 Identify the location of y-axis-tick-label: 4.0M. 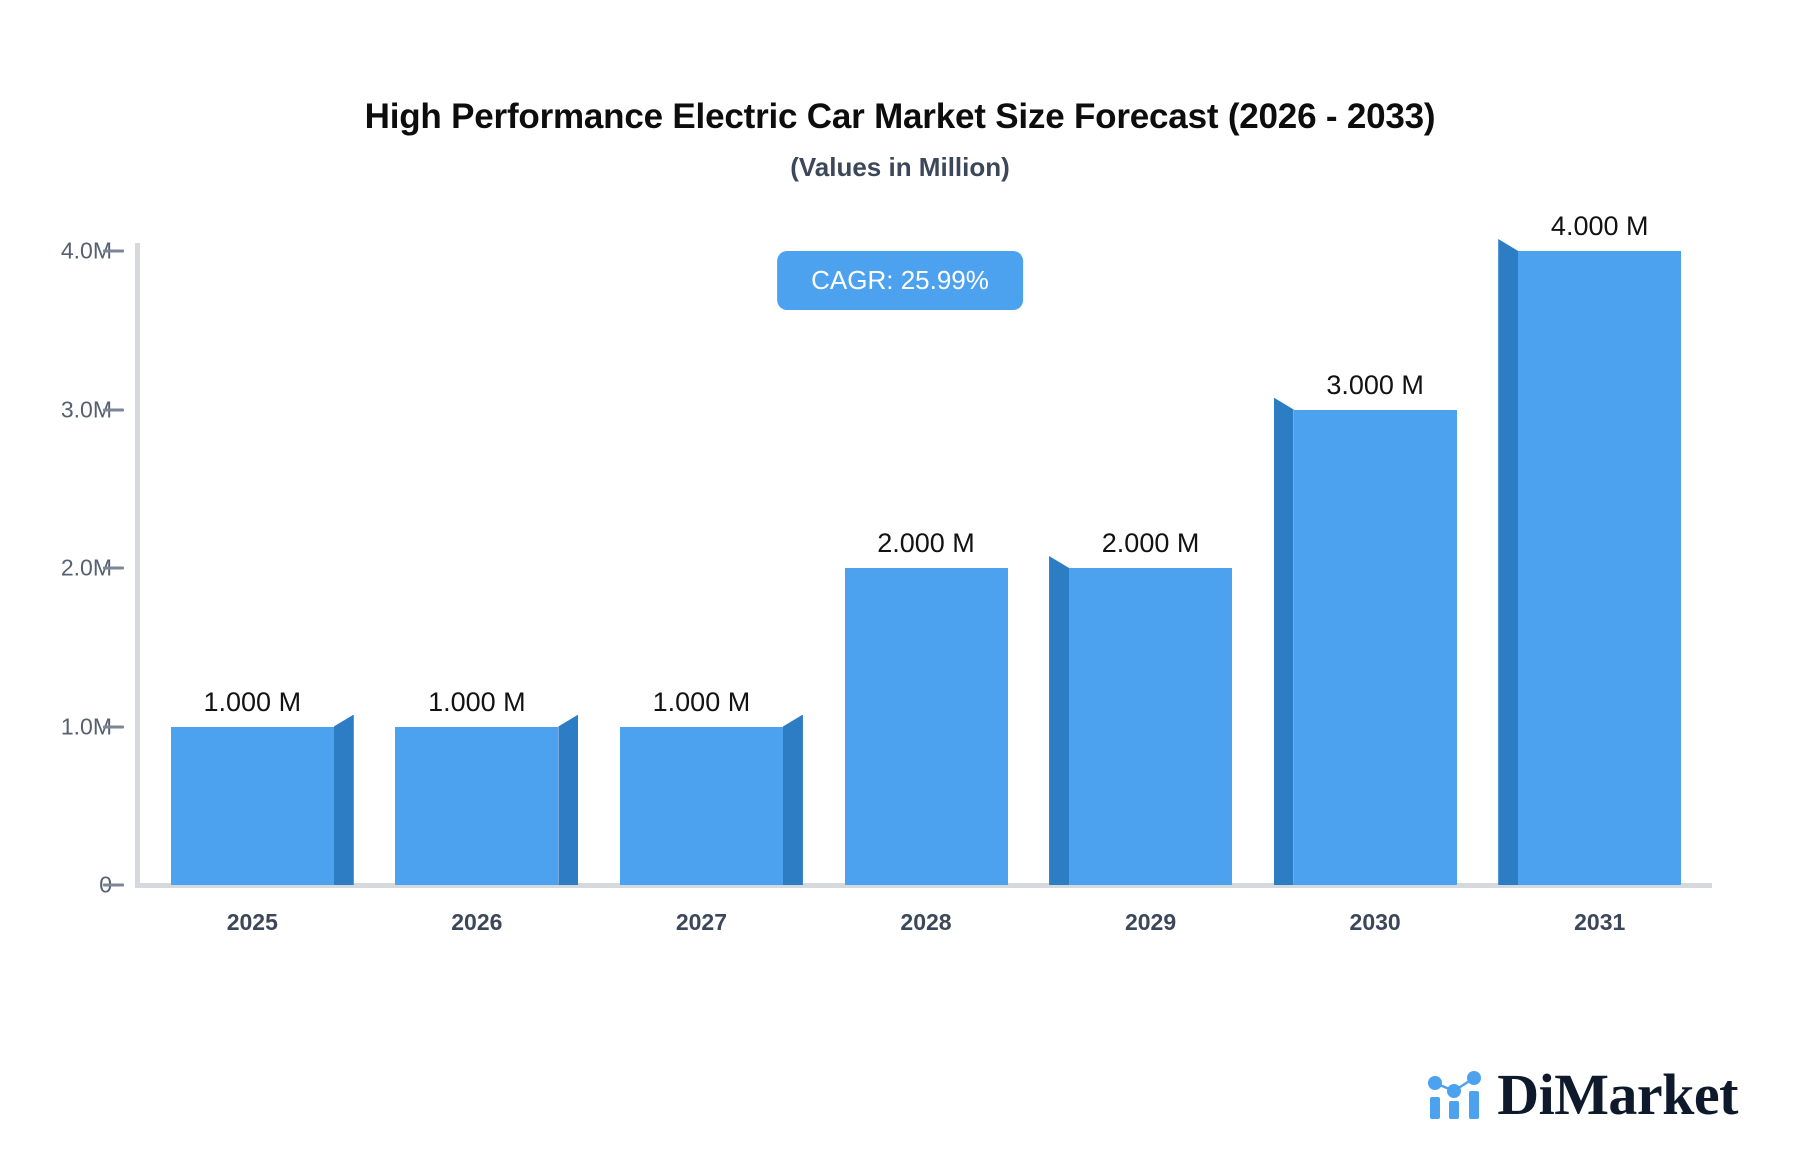
(86, 250).